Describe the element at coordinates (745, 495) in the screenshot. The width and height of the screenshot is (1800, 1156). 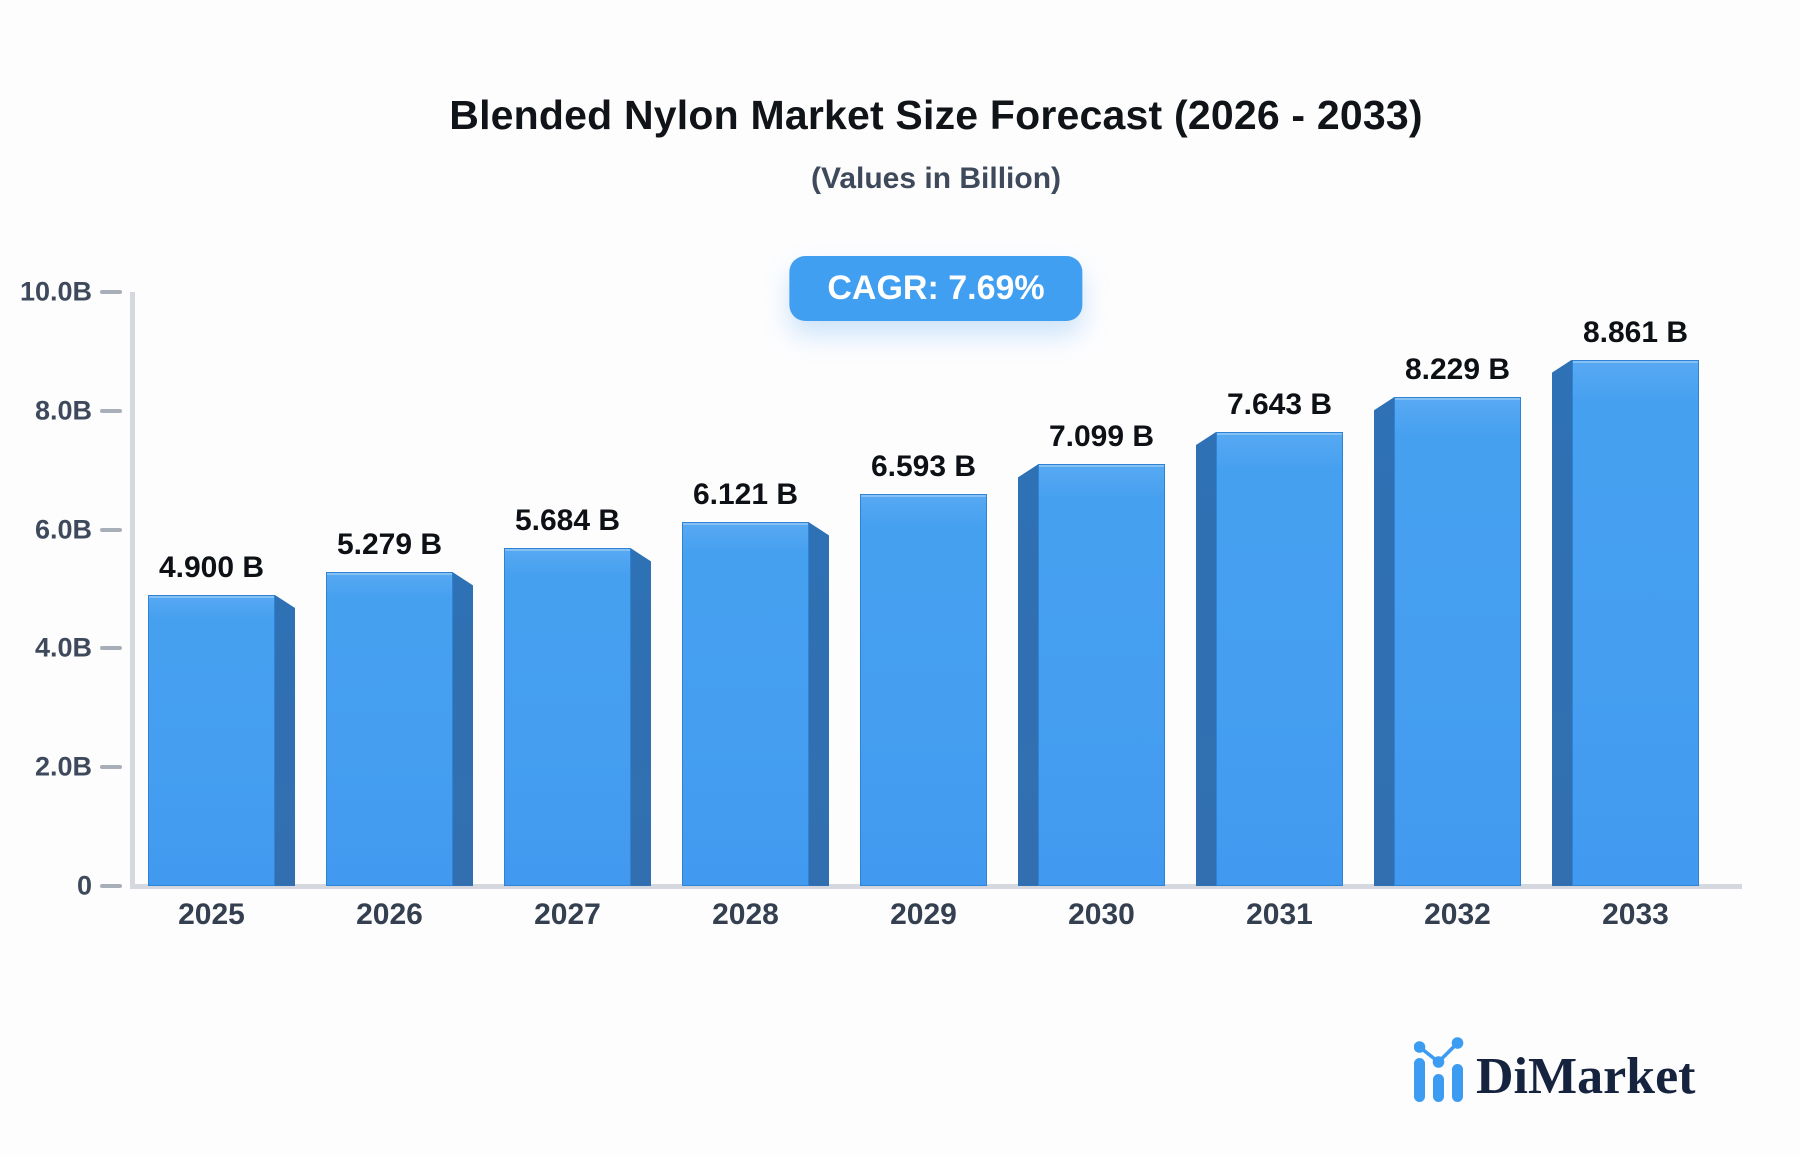
I see `bar-value-label: 6.121 B` at that location.